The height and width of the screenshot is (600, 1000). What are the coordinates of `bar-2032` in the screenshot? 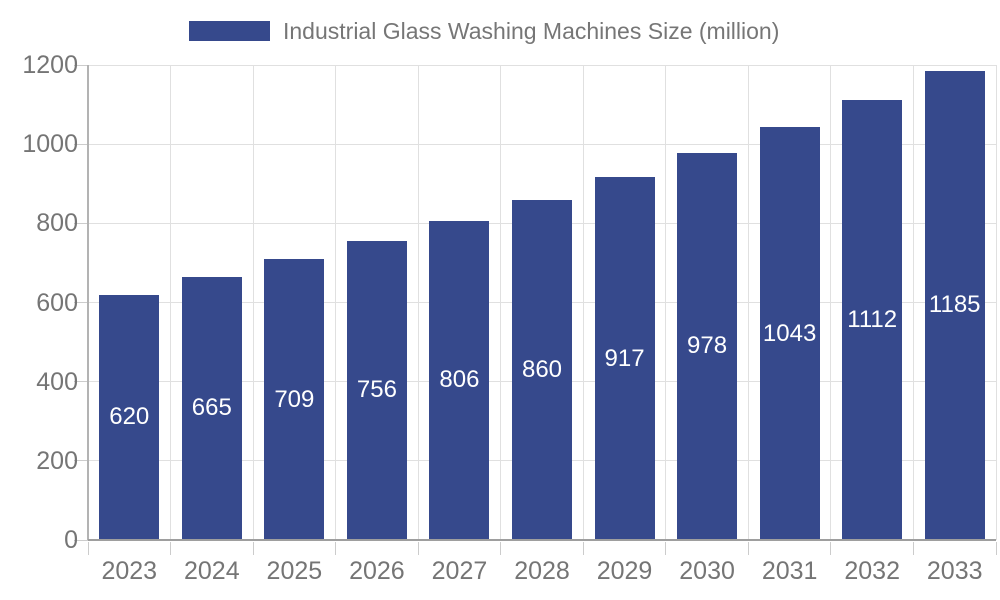 It's located at (872, 319).